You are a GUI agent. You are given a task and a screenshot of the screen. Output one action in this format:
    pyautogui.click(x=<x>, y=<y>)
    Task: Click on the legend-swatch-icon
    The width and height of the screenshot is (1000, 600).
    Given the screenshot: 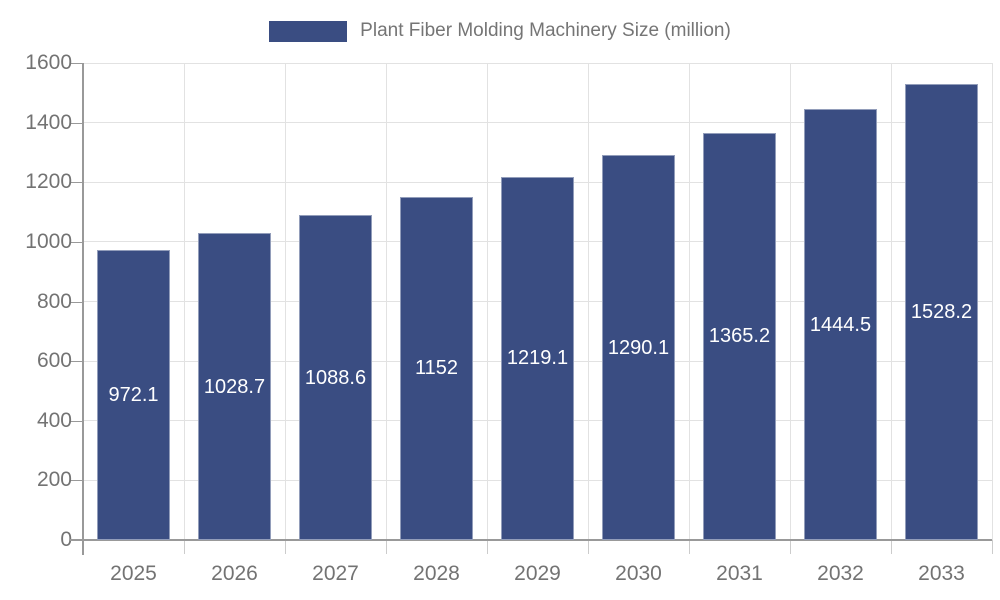 What is the action you would take?
    pyautogui.click(x=308, y=31)
    